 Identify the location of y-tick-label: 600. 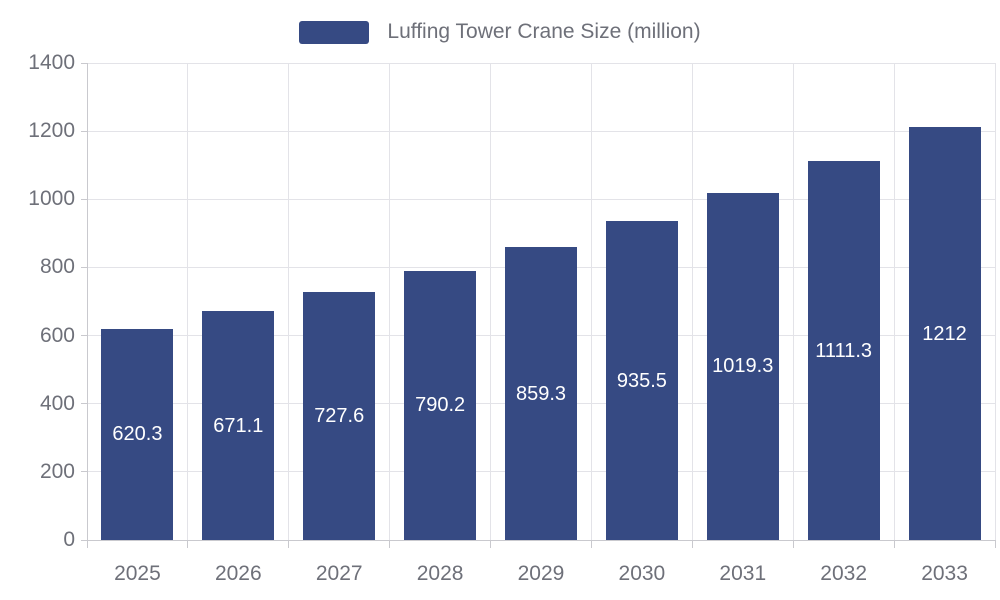
(57, 335).